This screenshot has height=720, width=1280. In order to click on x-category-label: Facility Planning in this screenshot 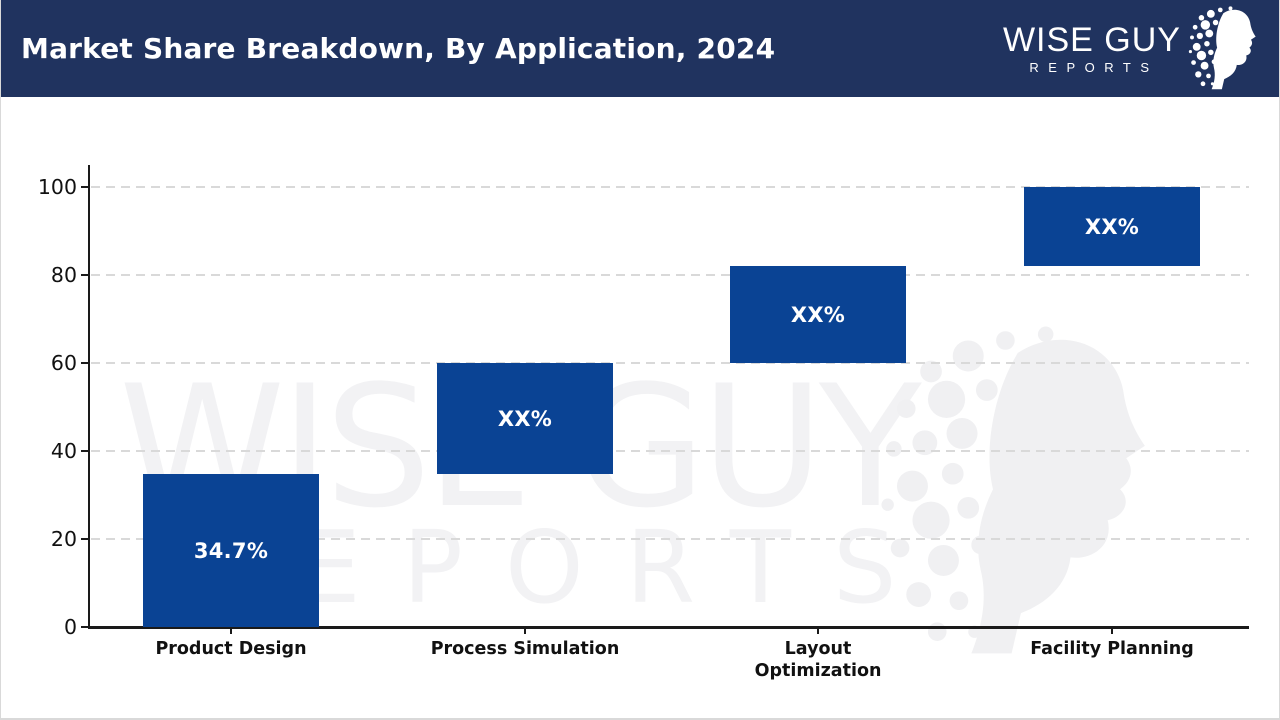, I will do `click(1112, 649)`.